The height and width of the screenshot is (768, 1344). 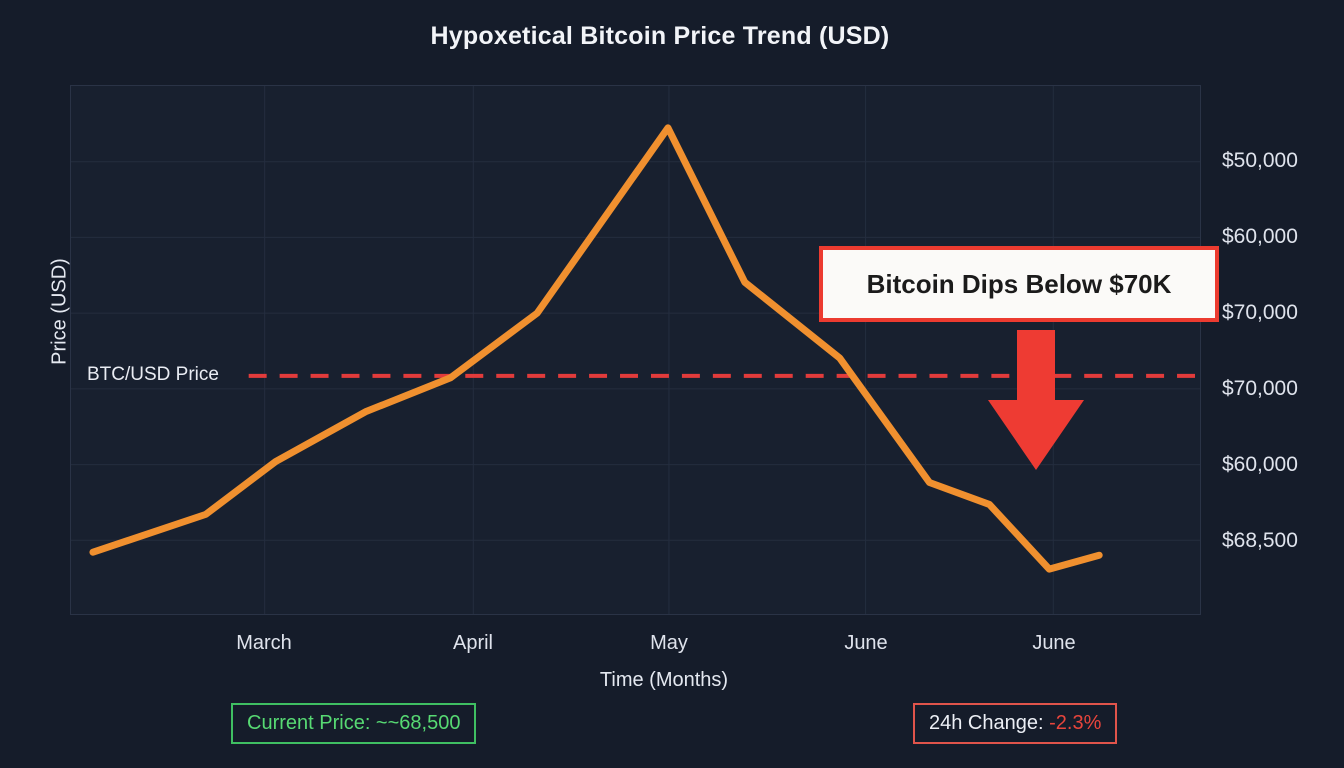 What do you see at coordinates (1075, 723) in the screenshot?
I see `change-24h-value: -2.3%` at bounding box center [1075, 723].